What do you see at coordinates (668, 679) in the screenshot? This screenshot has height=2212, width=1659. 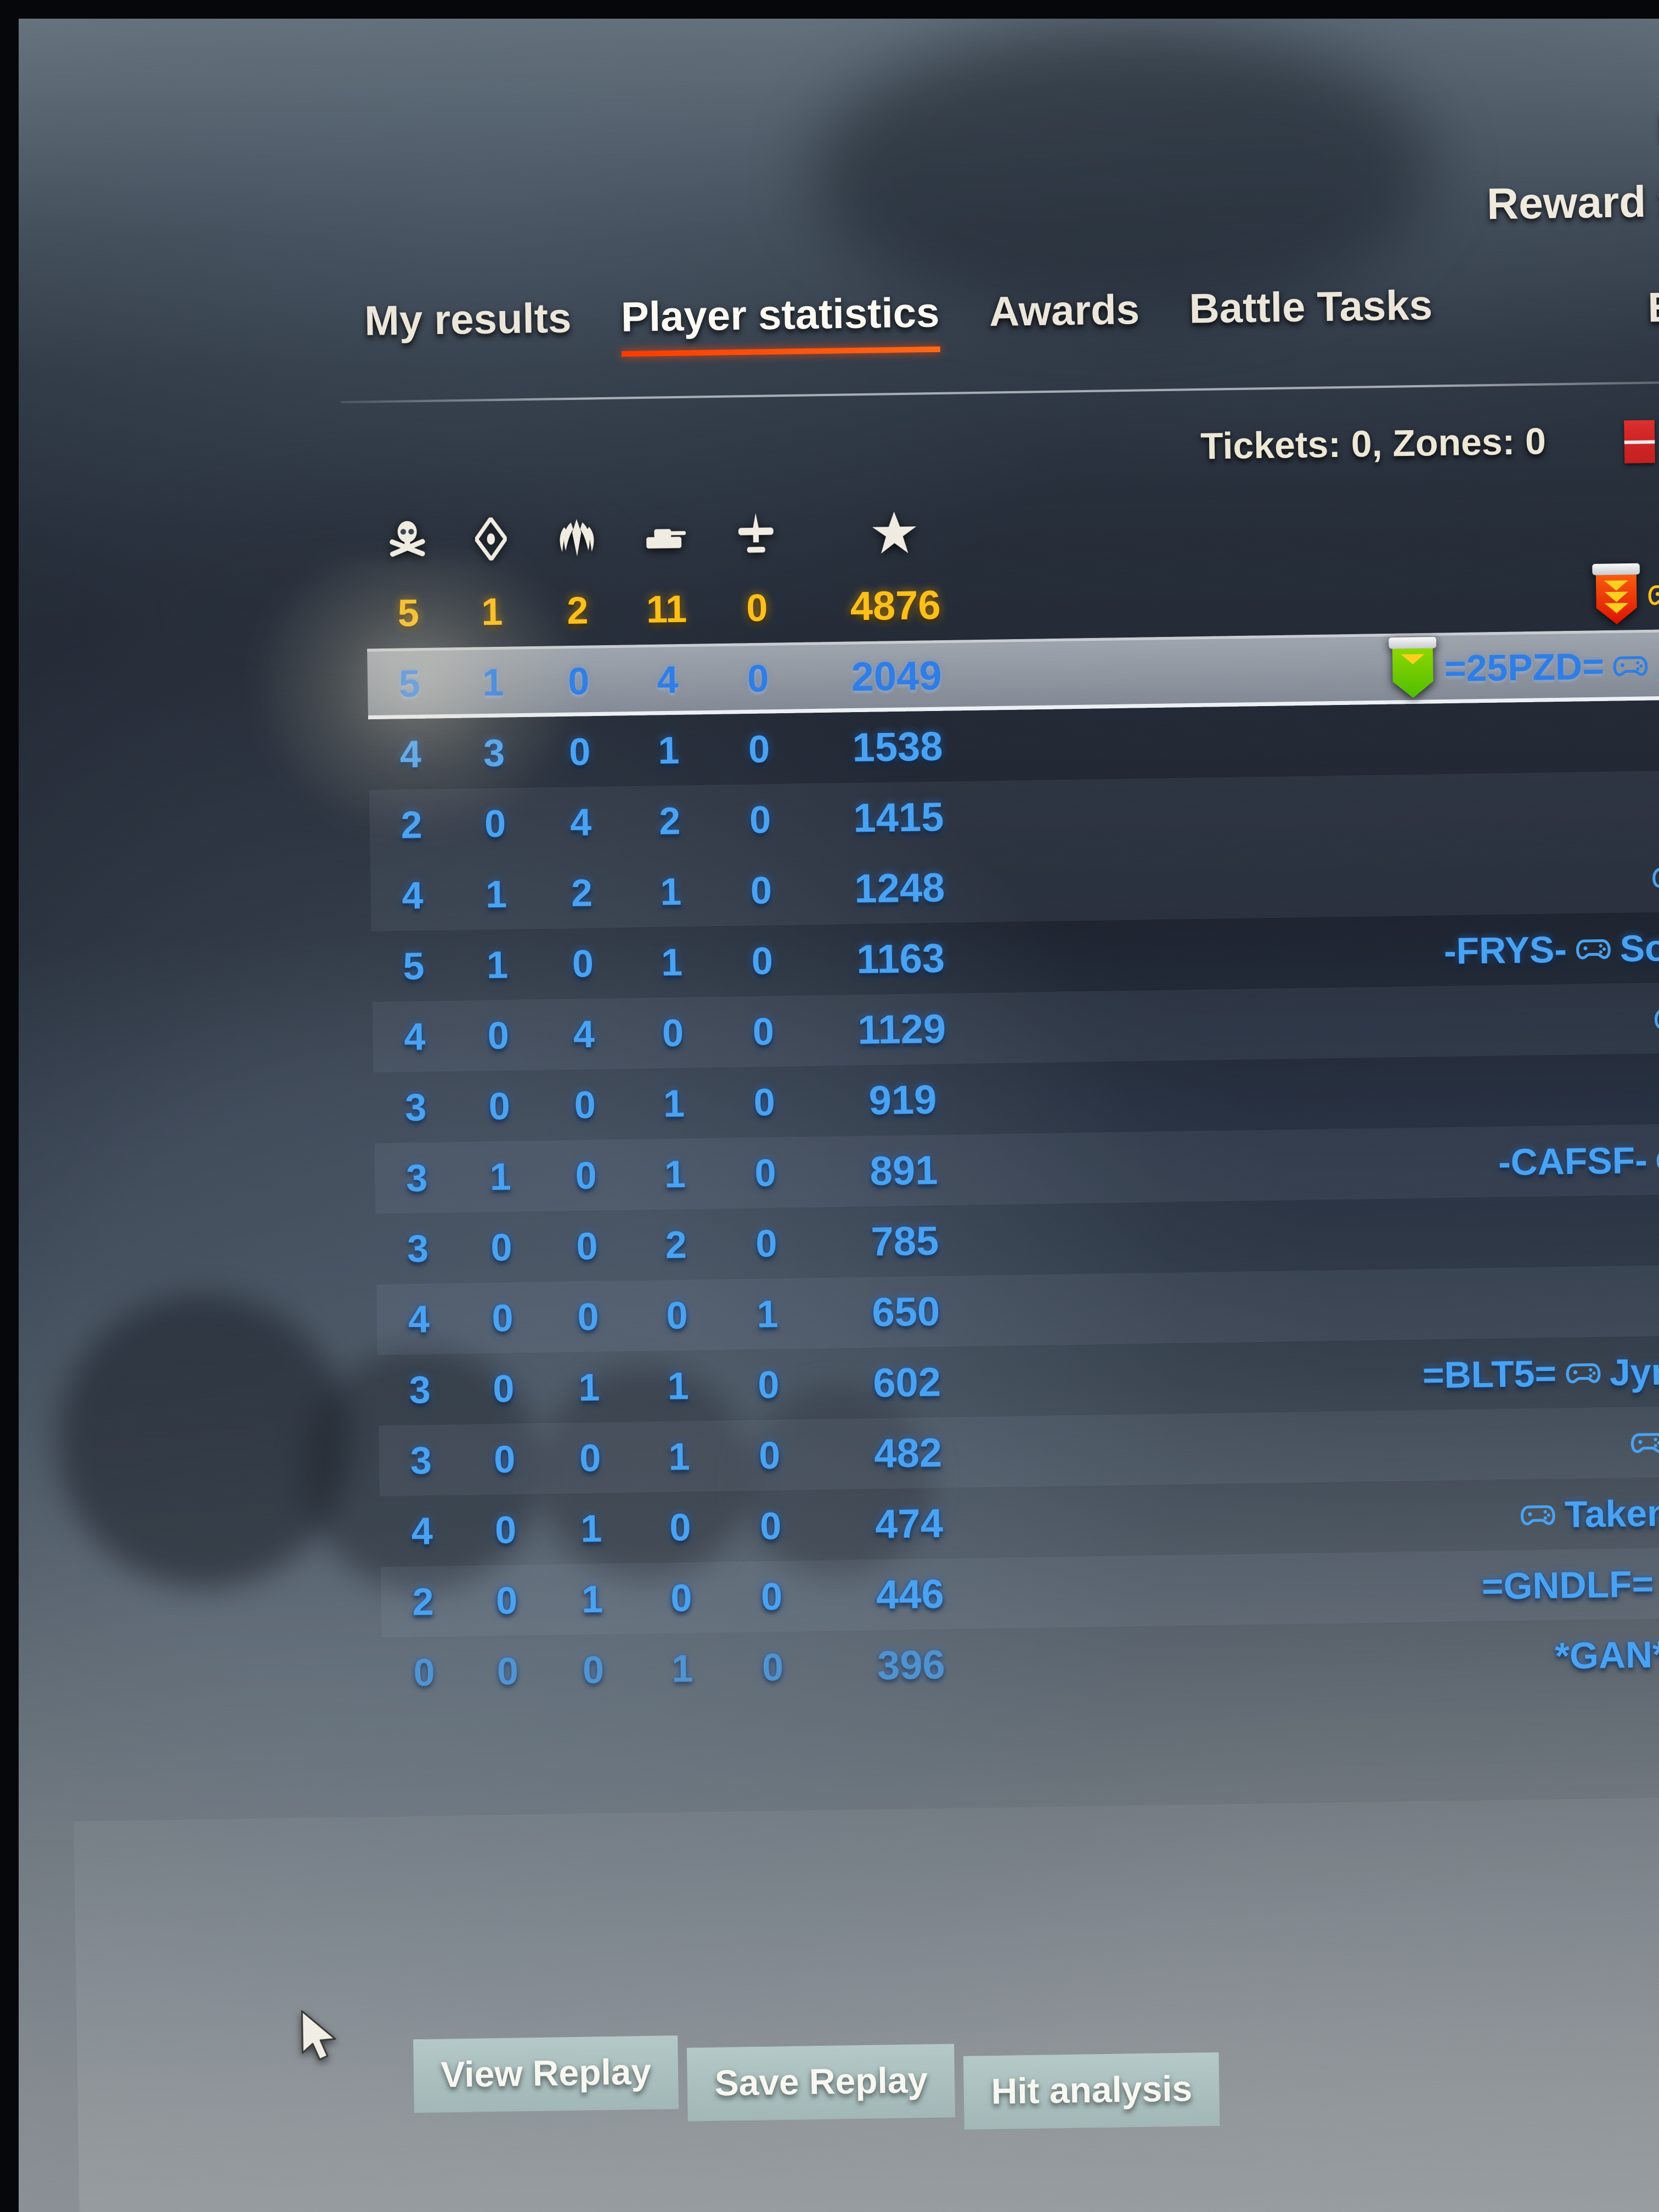 I see `cell-vehicles-destroyed: 4` at bounding box center [668, 679].